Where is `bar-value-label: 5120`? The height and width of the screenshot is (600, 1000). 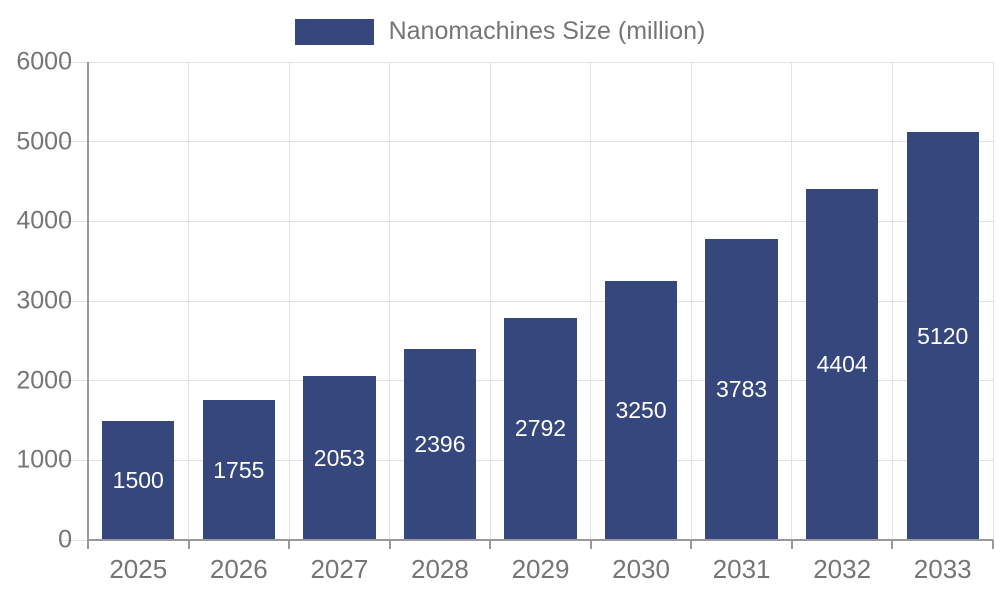
bar-value-label: 5120 is located at coordinates (943, 335).